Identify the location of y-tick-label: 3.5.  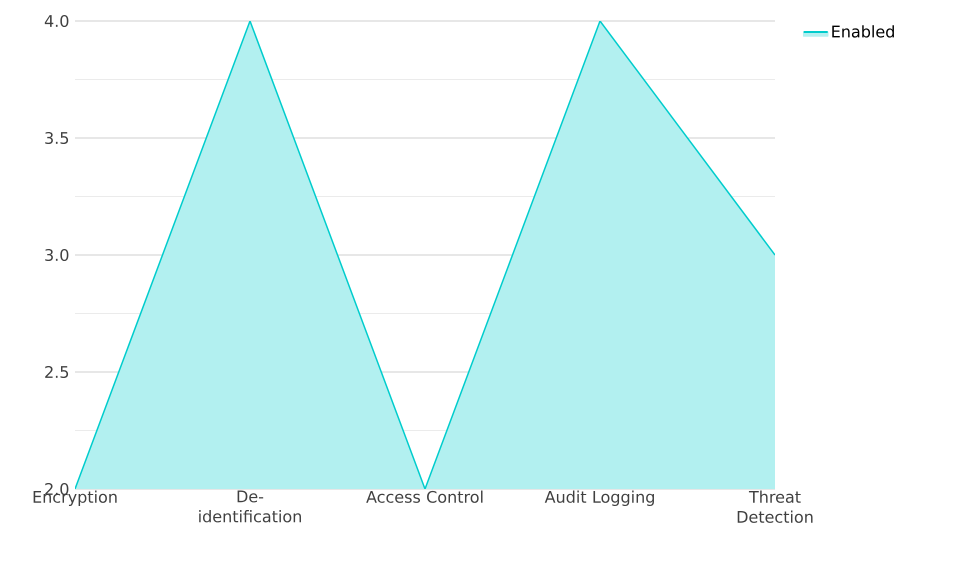
(56, 138).